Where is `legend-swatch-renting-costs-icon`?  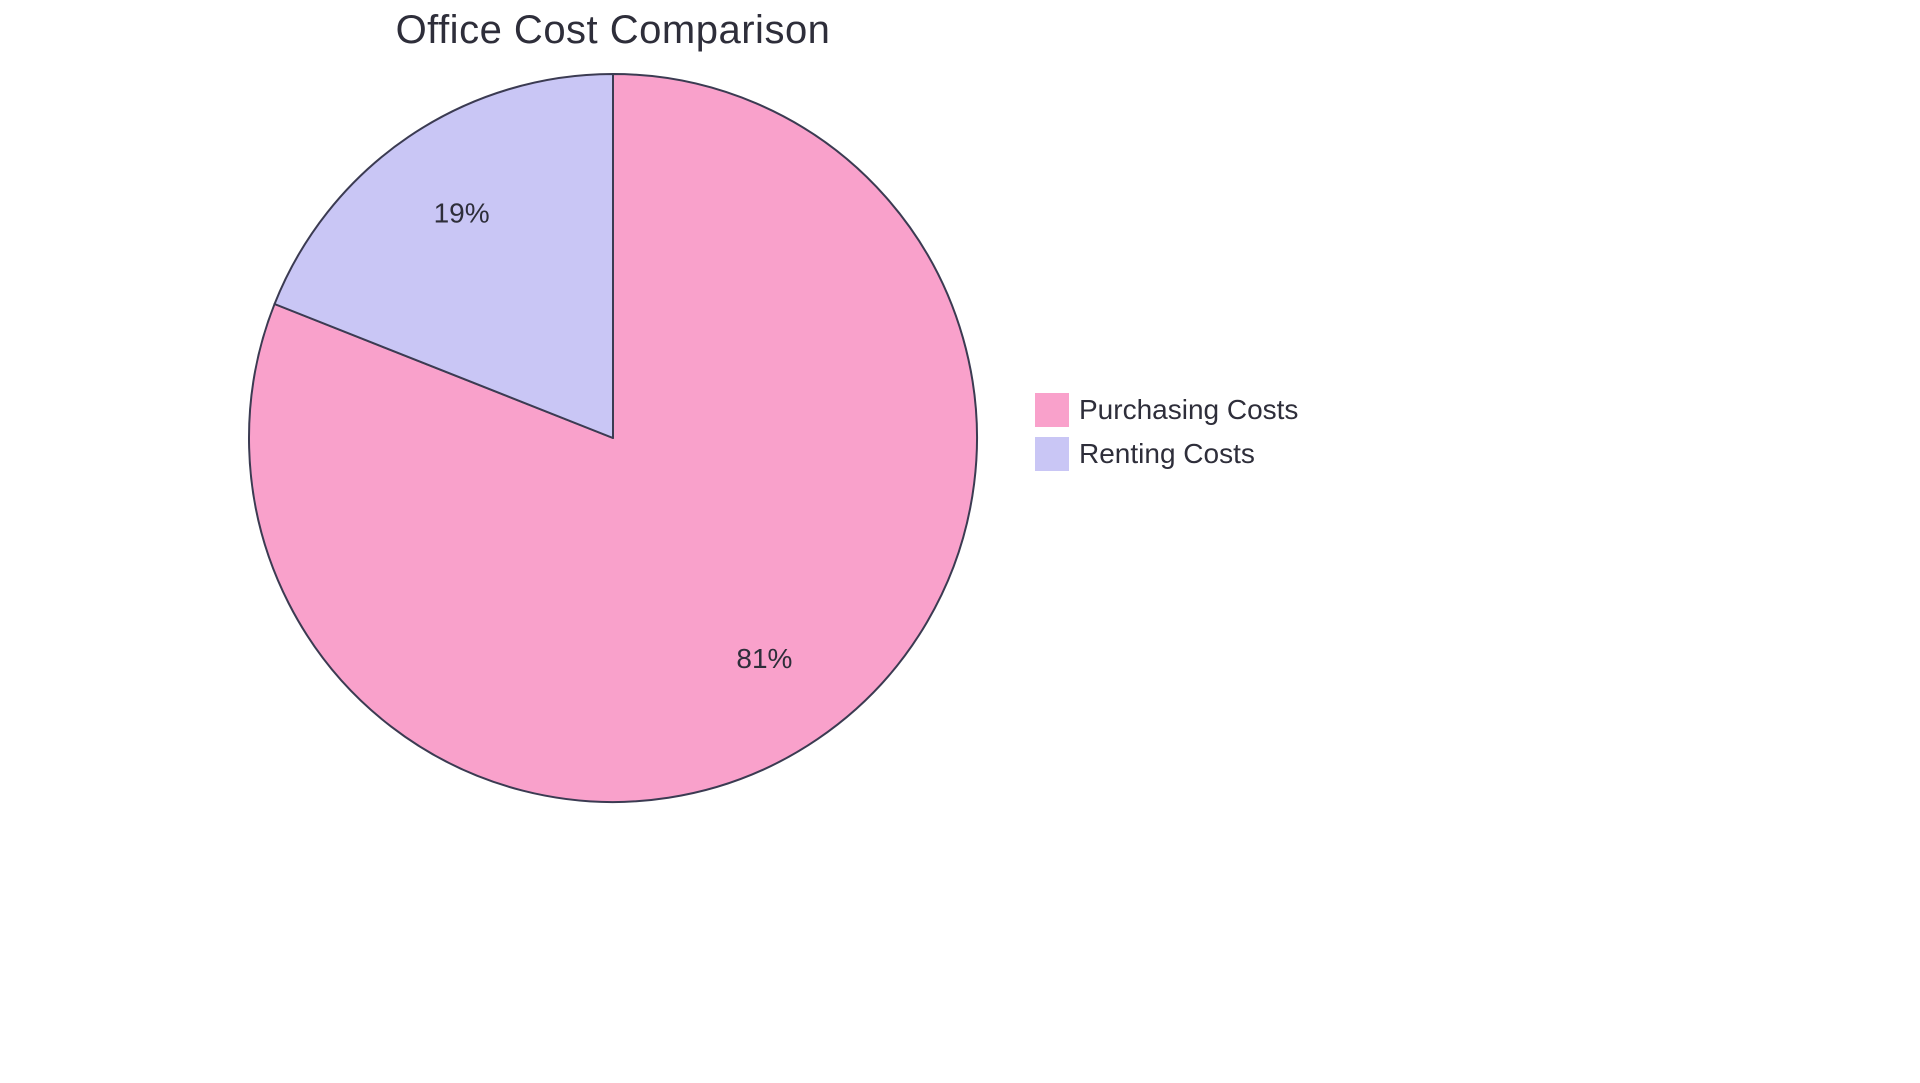 legend-swatch-renting-costs-icon is located at coordinates (1052, 454).